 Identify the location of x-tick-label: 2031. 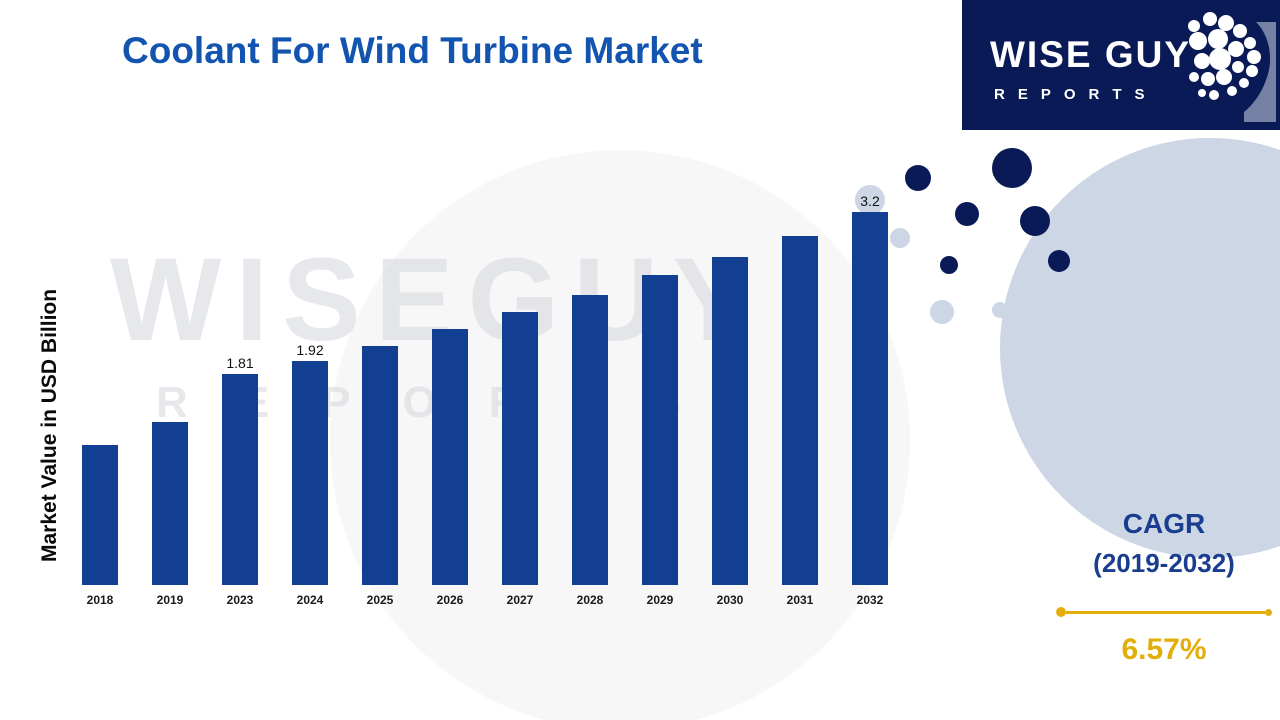
(800, 600).